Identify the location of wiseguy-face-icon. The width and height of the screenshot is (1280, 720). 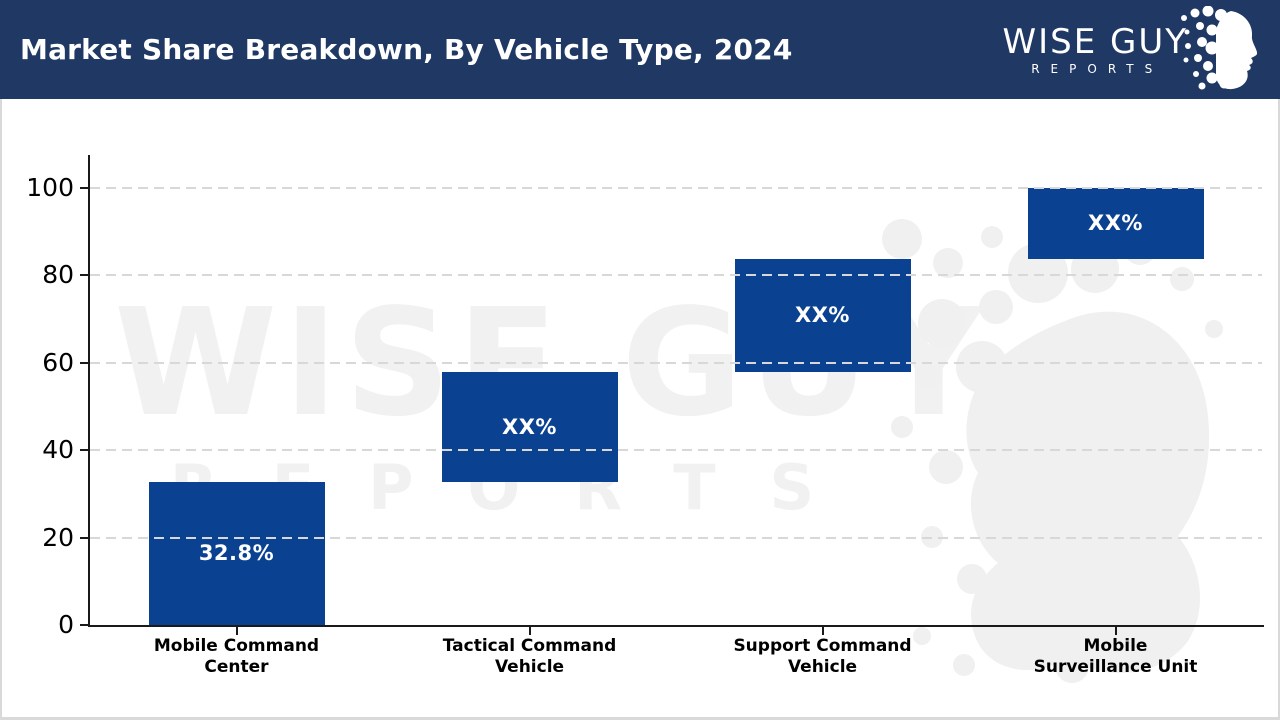
(1219, 47).